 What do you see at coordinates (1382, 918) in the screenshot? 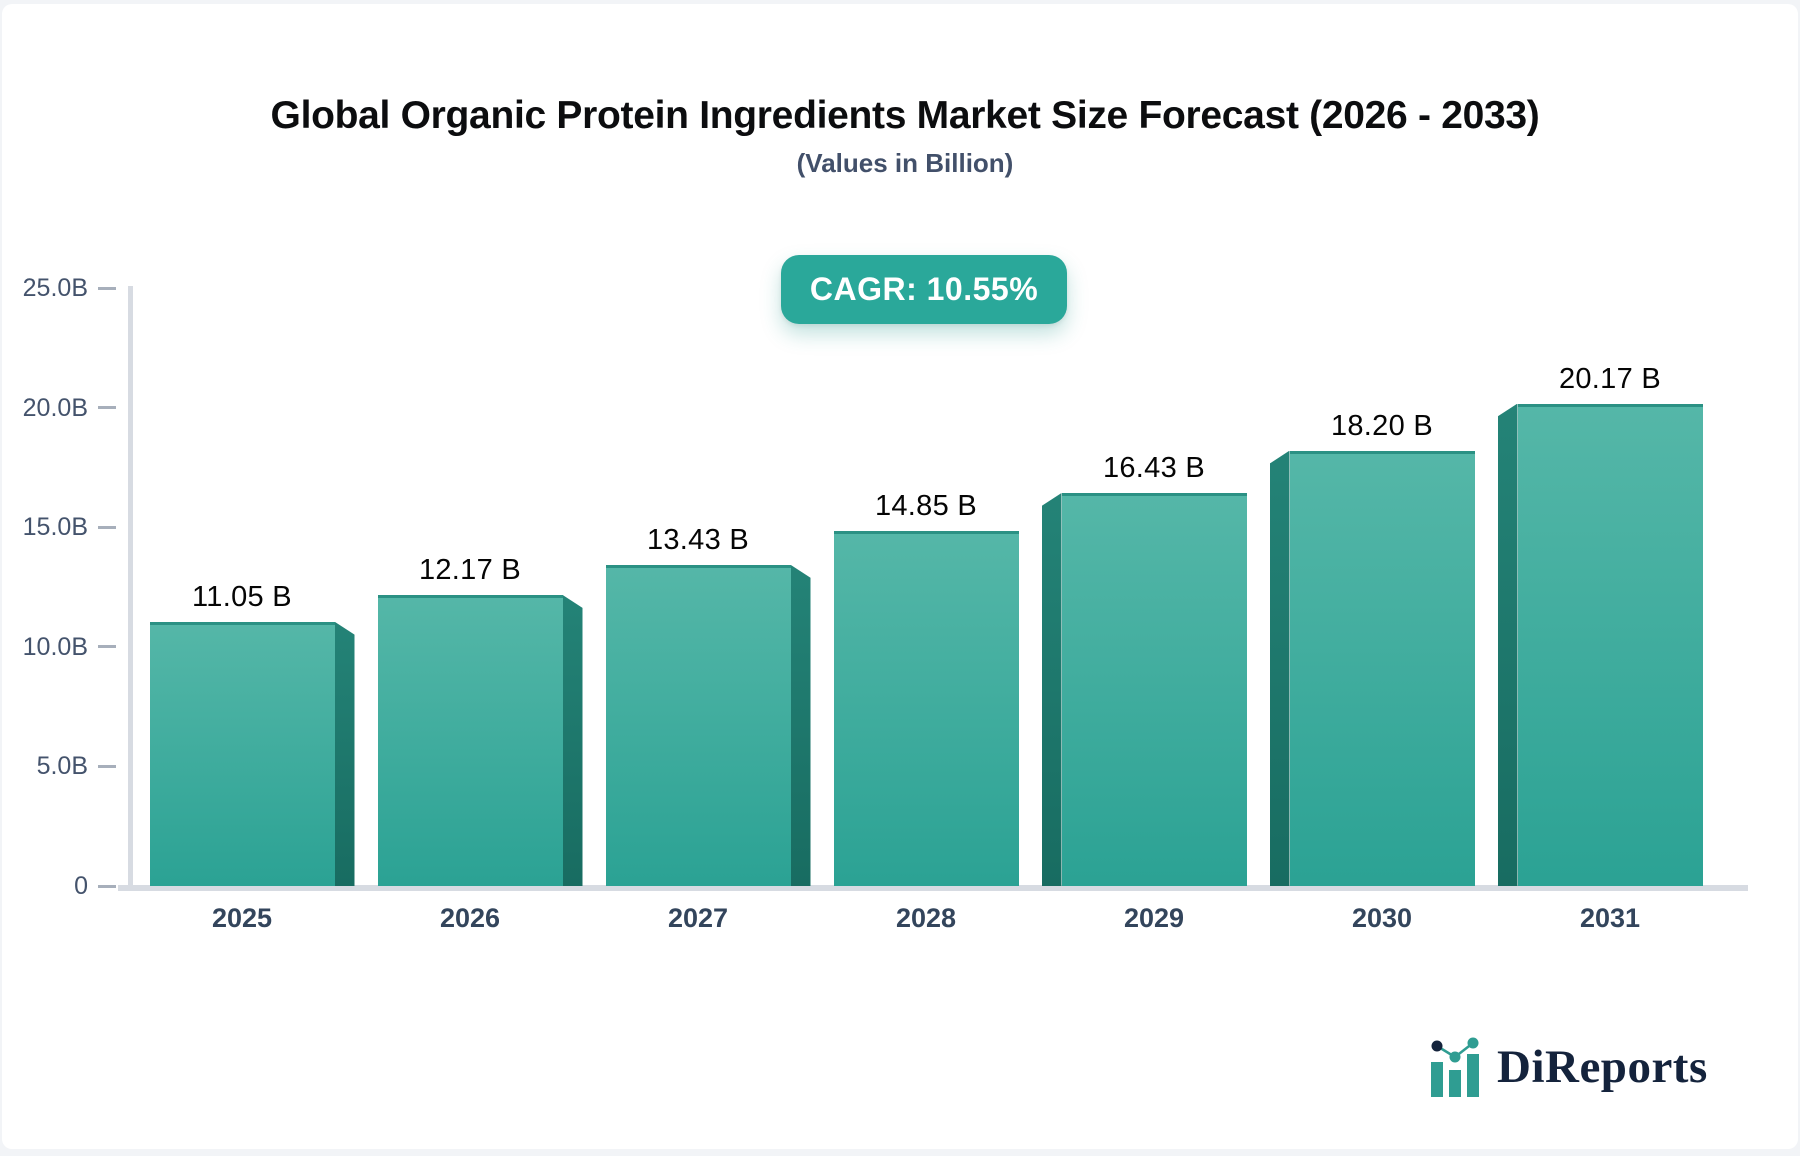
I see `x-axis-label: 2030` at bounding box center [1382, 918].